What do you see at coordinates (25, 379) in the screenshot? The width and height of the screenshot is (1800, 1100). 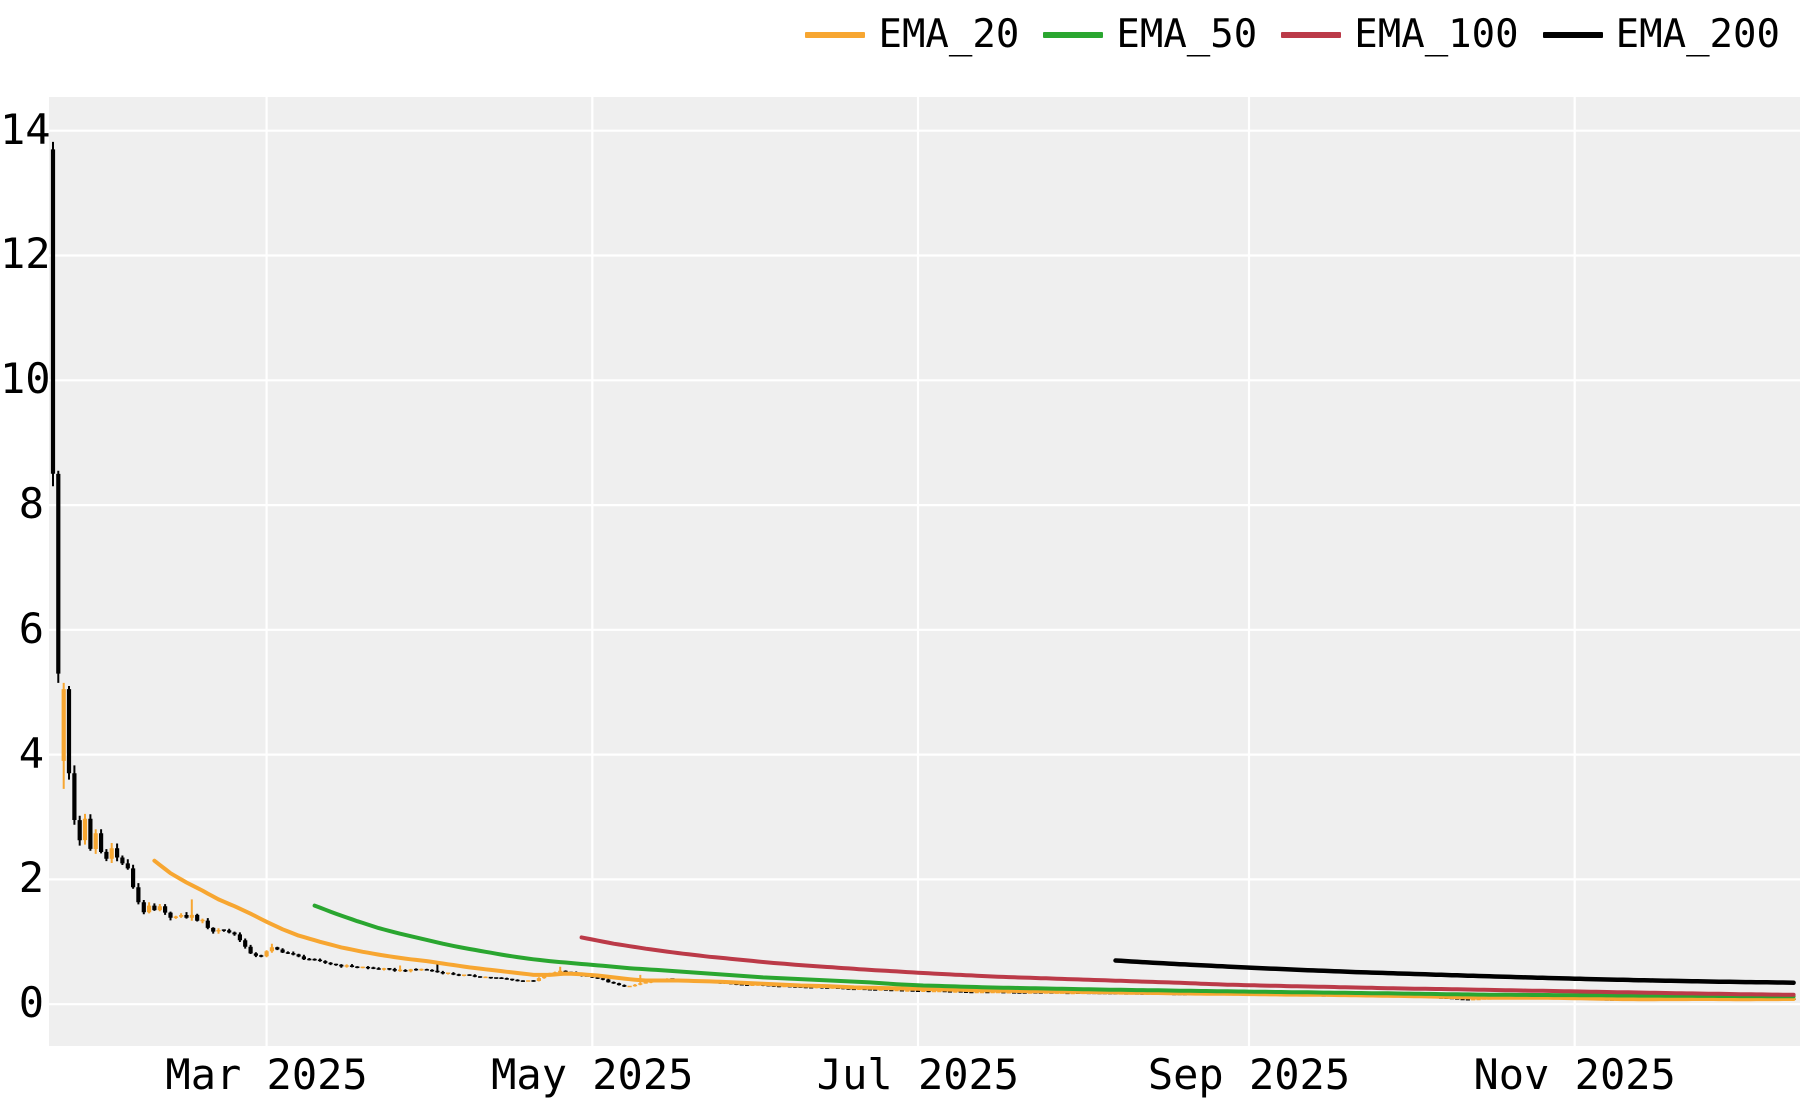 I see `y-tick-label-10: 10` at bounding box center [25, 379].